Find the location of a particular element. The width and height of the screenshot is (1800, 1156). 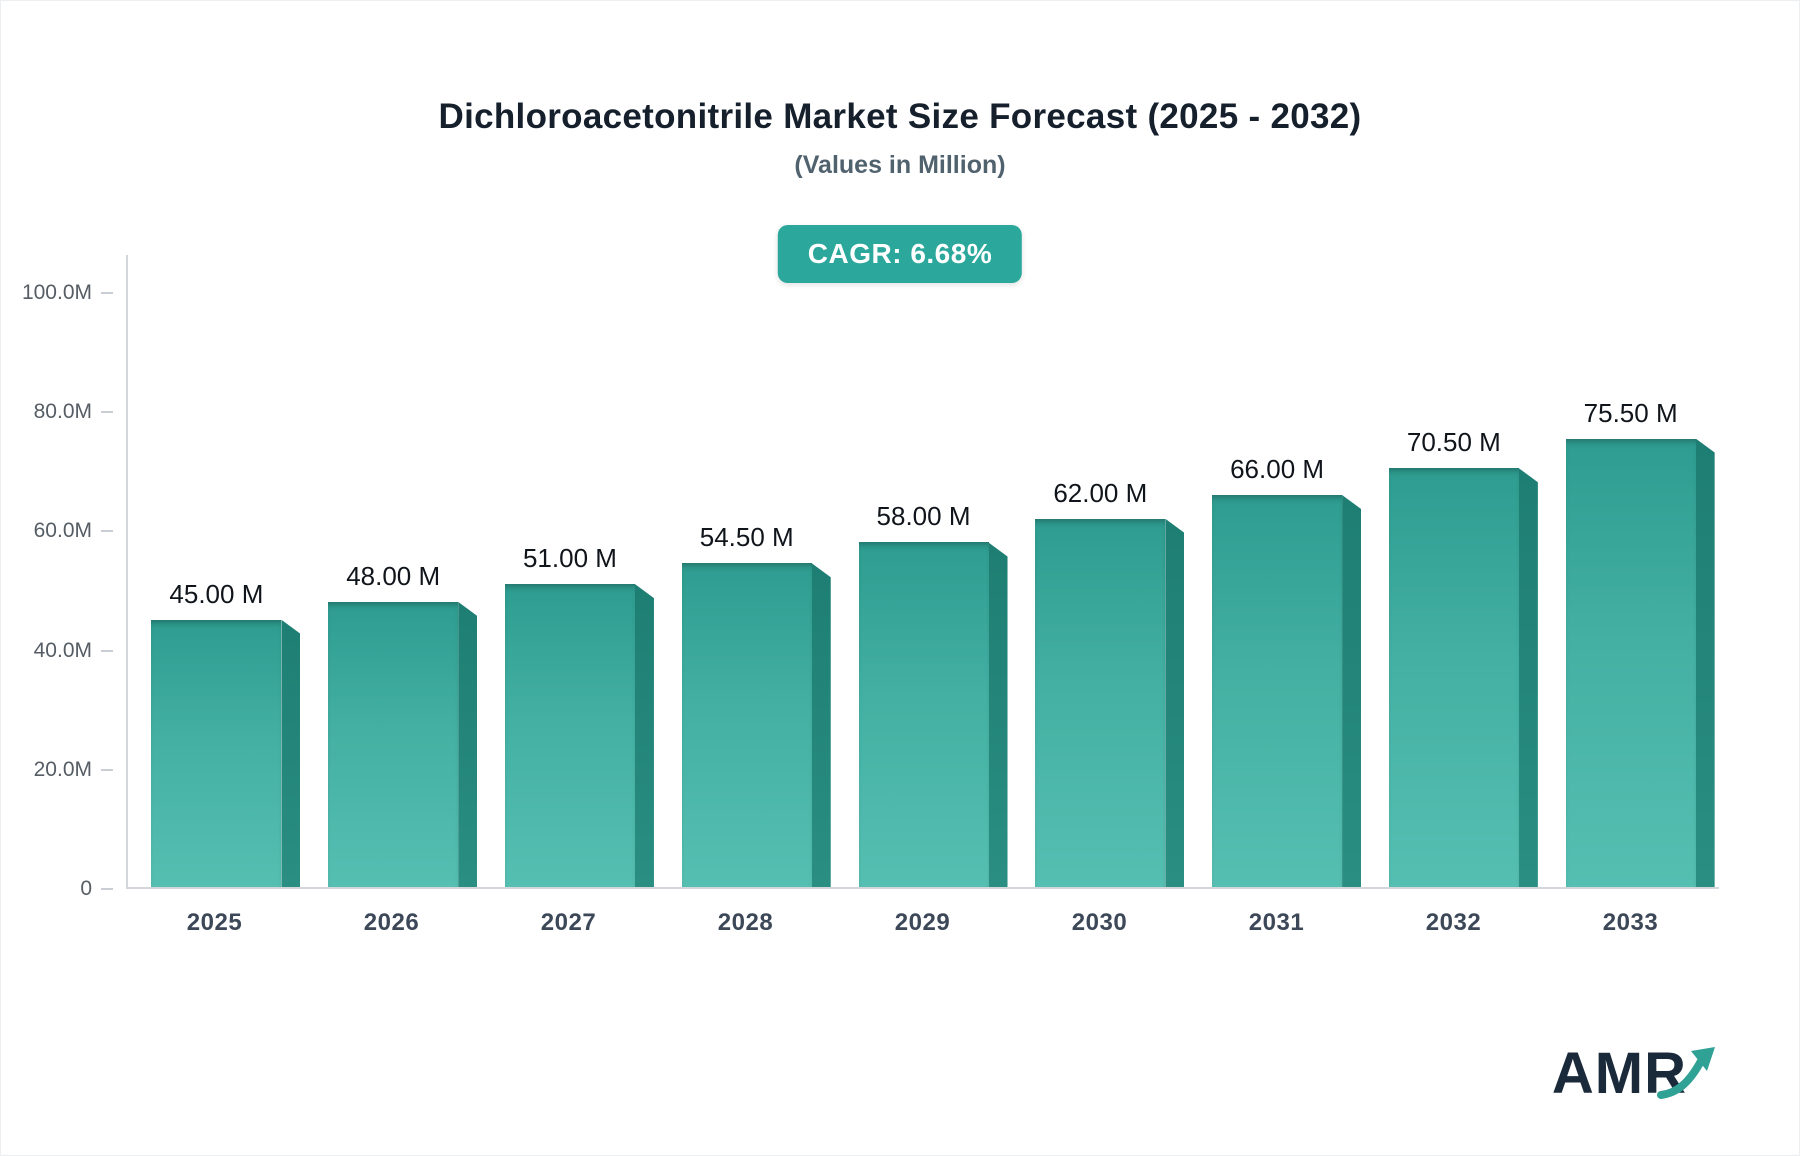

bar-2029 is located at coordinates (923, 714).